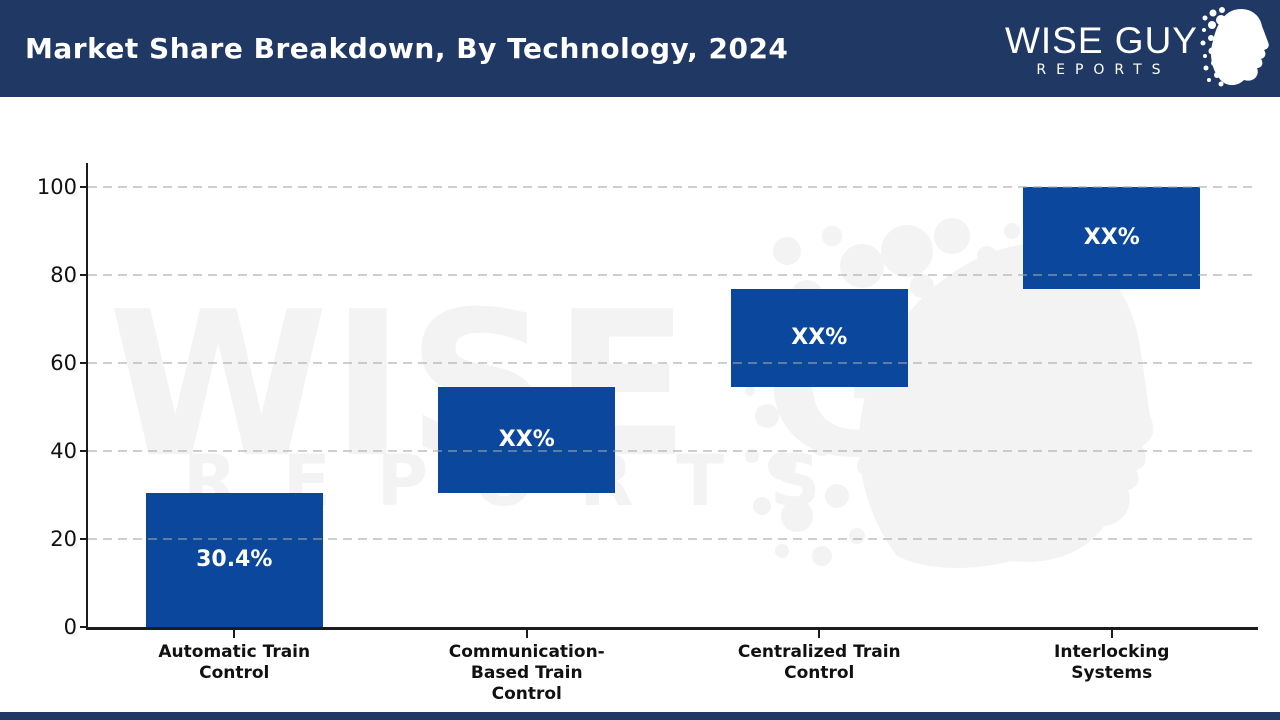 This screenshot has height=720, width=1280. Describe the element at coordinates (1112, 662) in the screenshot. I see `x-axis-category-label: Interlocking Systems` at that location.